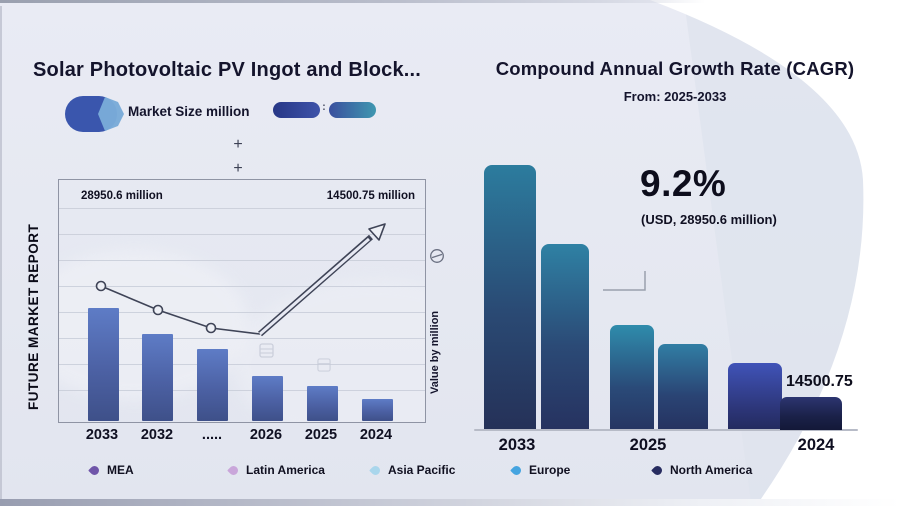 The image size is (900, 506). I want to click on cagr-percentage: 9.2%, so click(683, 183).